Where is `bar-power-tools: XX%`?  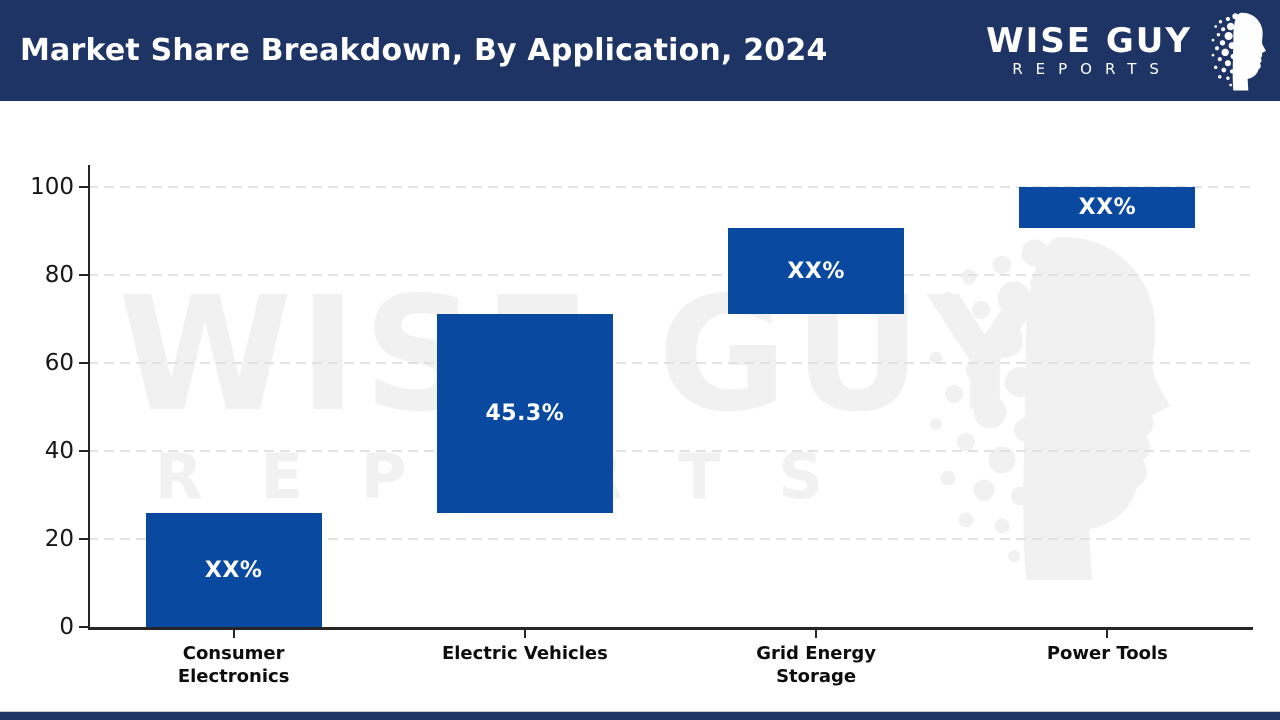 bar-power-tools: XX% is located at coordinates (1107, 208).